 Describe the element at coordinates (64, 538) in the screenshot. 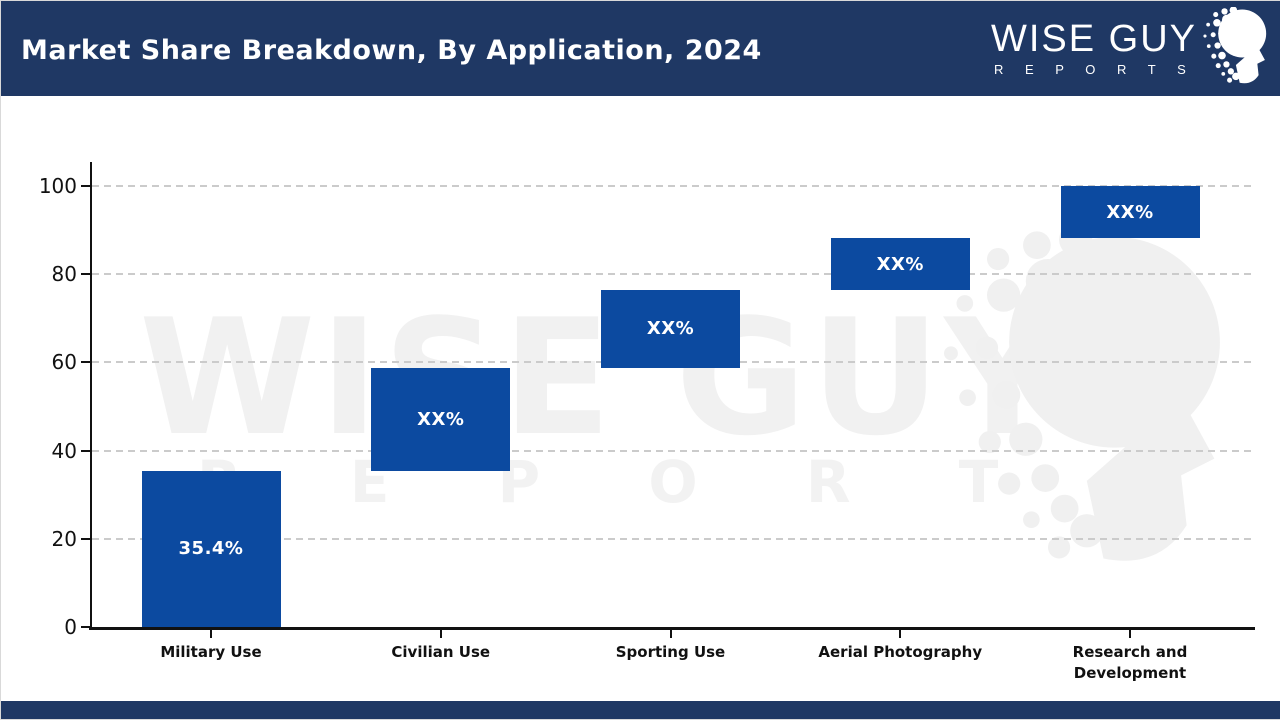

I see `y-tick-label: 20` at that location.